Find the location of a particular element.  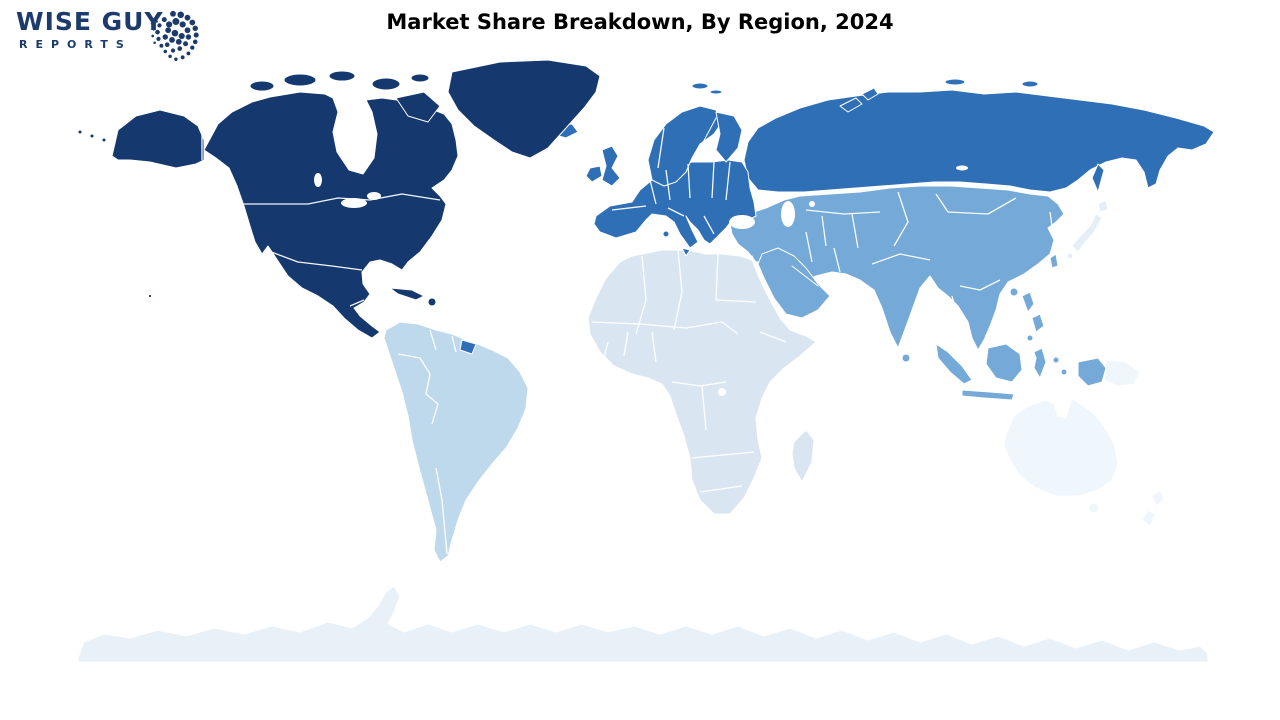

island-taiwan is located at coordinates (1054, 261).